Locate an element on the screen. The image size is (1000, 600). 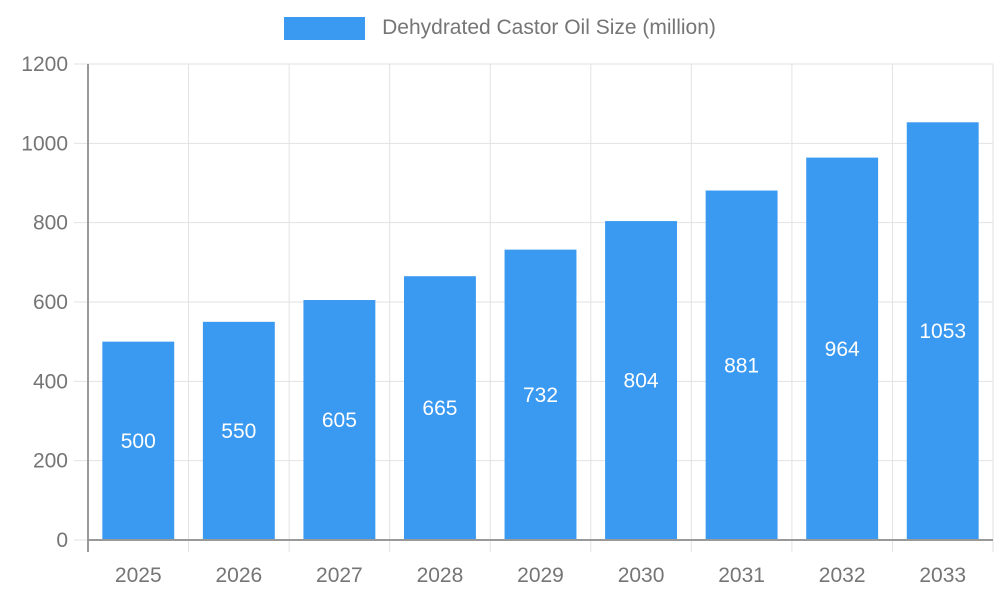
y-axis-tick-label: 600 is located at coordinates (50, 302).